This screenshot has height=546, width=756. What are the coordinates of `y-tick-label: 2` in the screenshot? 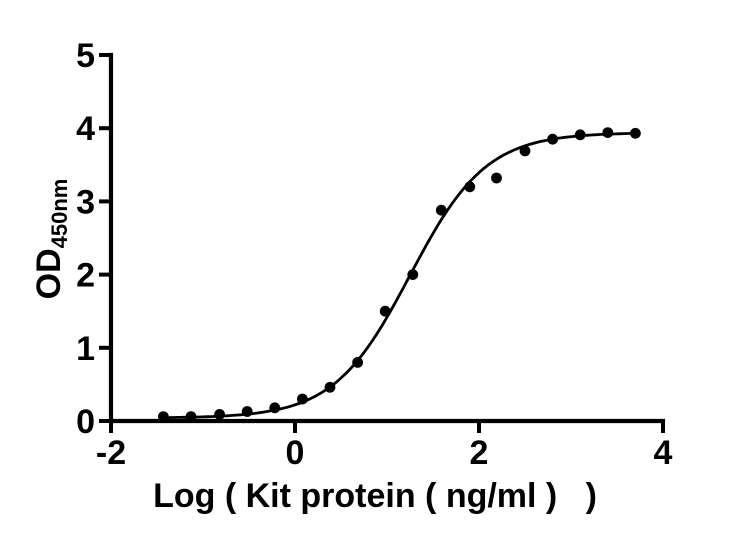 It's located at (85, 276).